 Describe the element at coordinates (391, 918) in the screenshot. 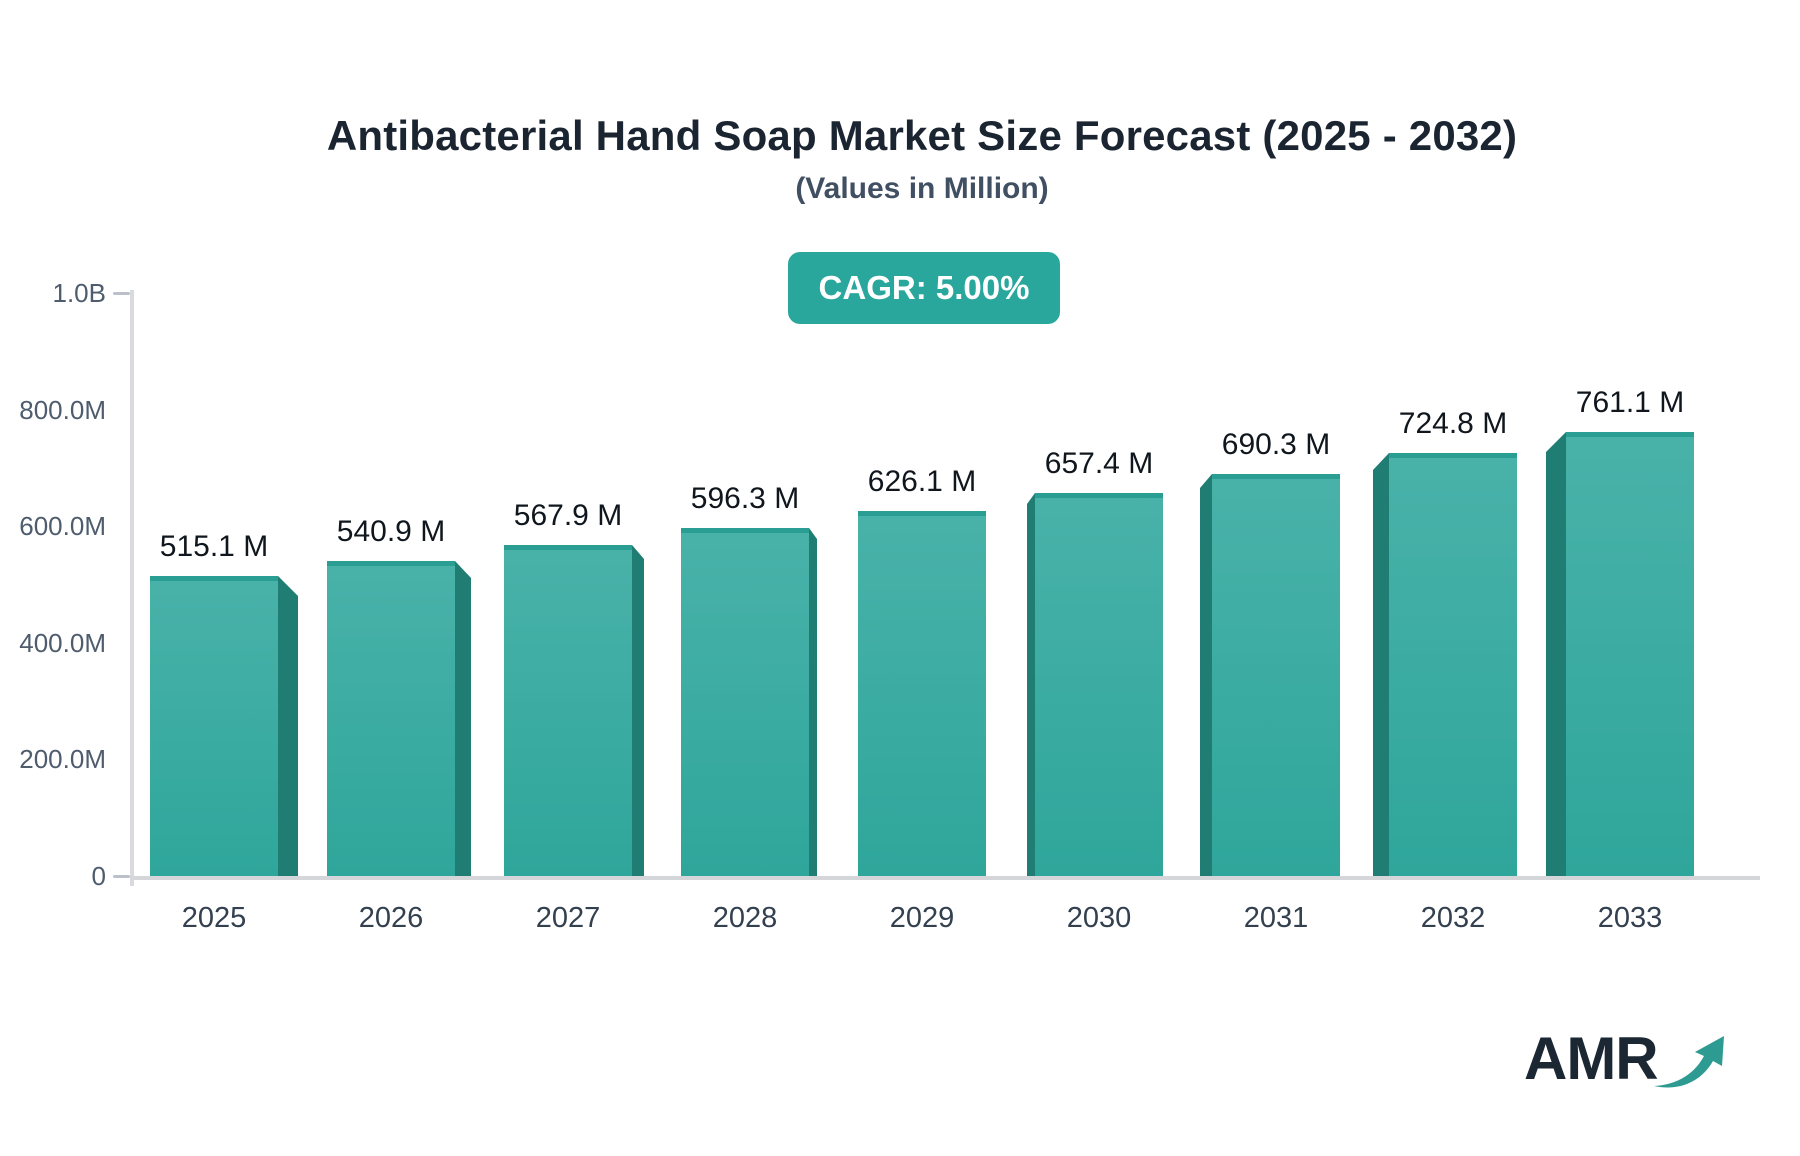

I see `x-axis-label-2026: 2026` at that location.